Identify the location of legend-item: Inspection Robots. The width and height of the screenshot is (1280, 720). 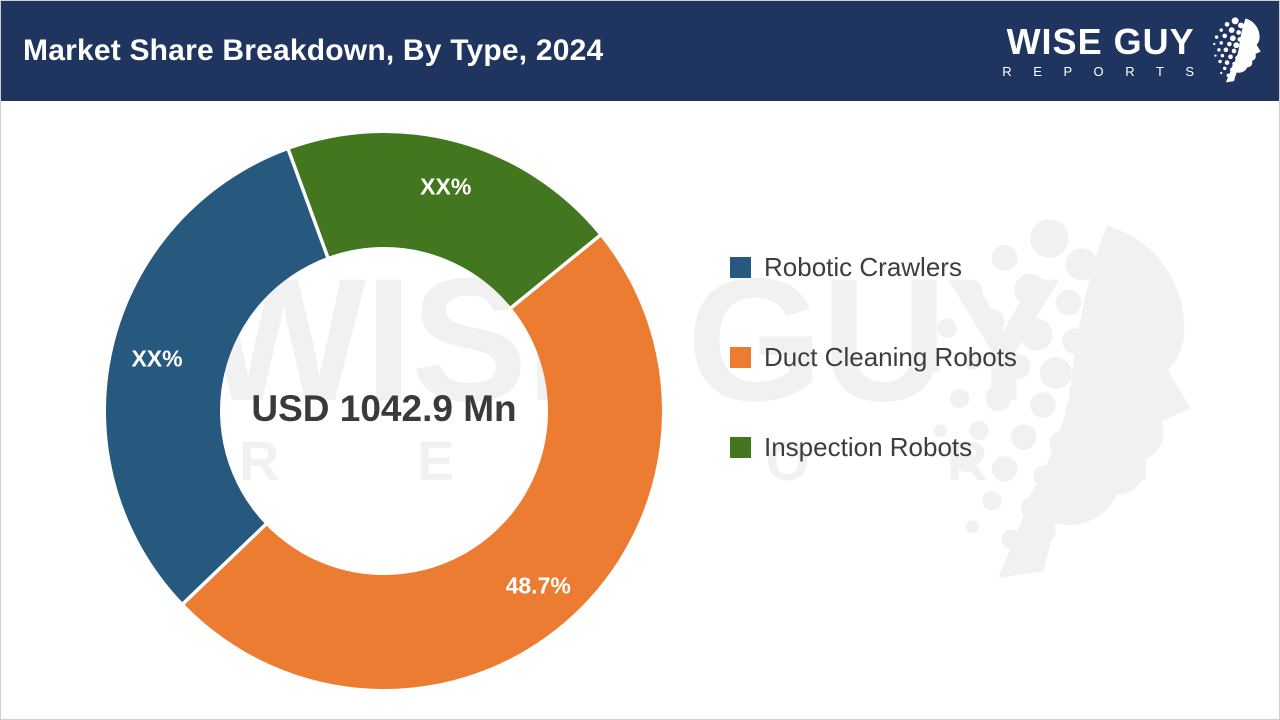
(873, 447).